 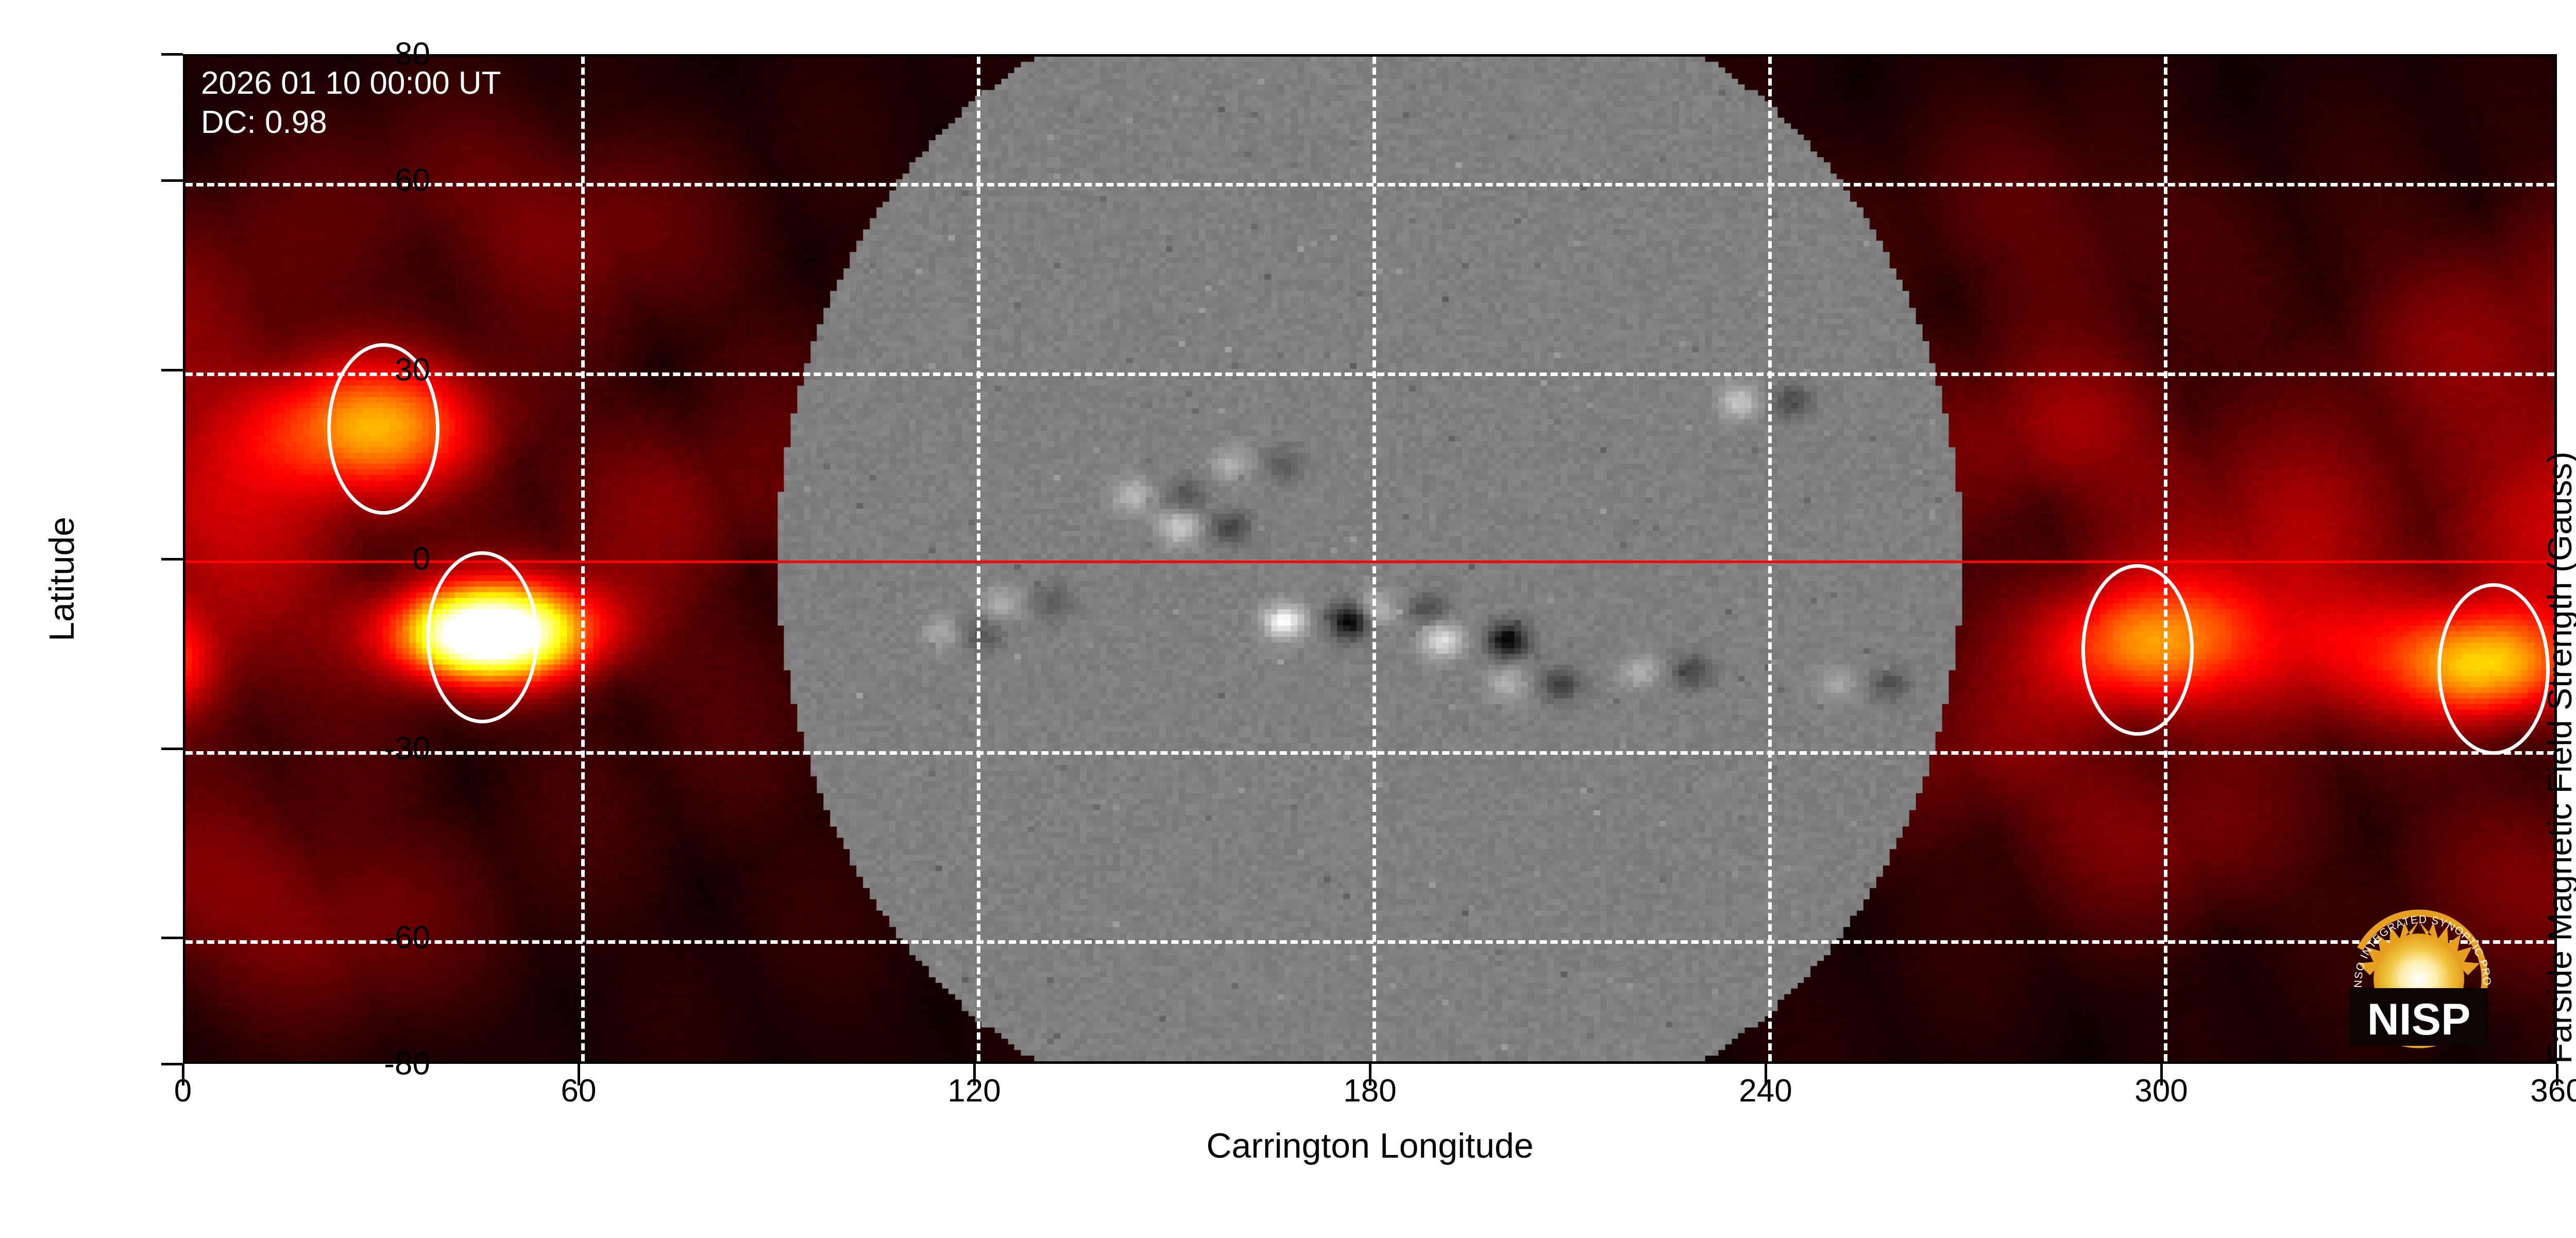 What do you see at coordinates (1369, 562) in the screenshot?
I see `equator-line` at bounding box center [1369, 562].